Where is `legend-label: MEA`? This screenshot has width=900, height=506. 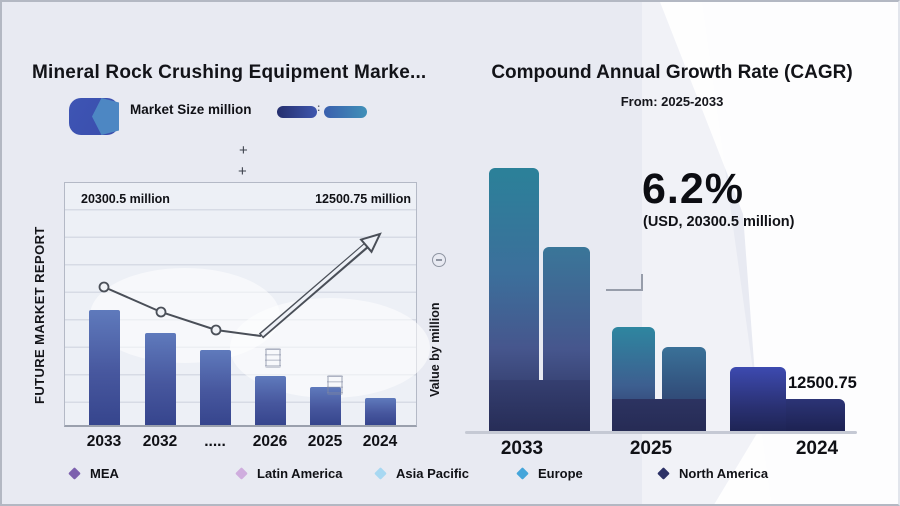 legend-label: MEA is located at coordinates (104, 473).